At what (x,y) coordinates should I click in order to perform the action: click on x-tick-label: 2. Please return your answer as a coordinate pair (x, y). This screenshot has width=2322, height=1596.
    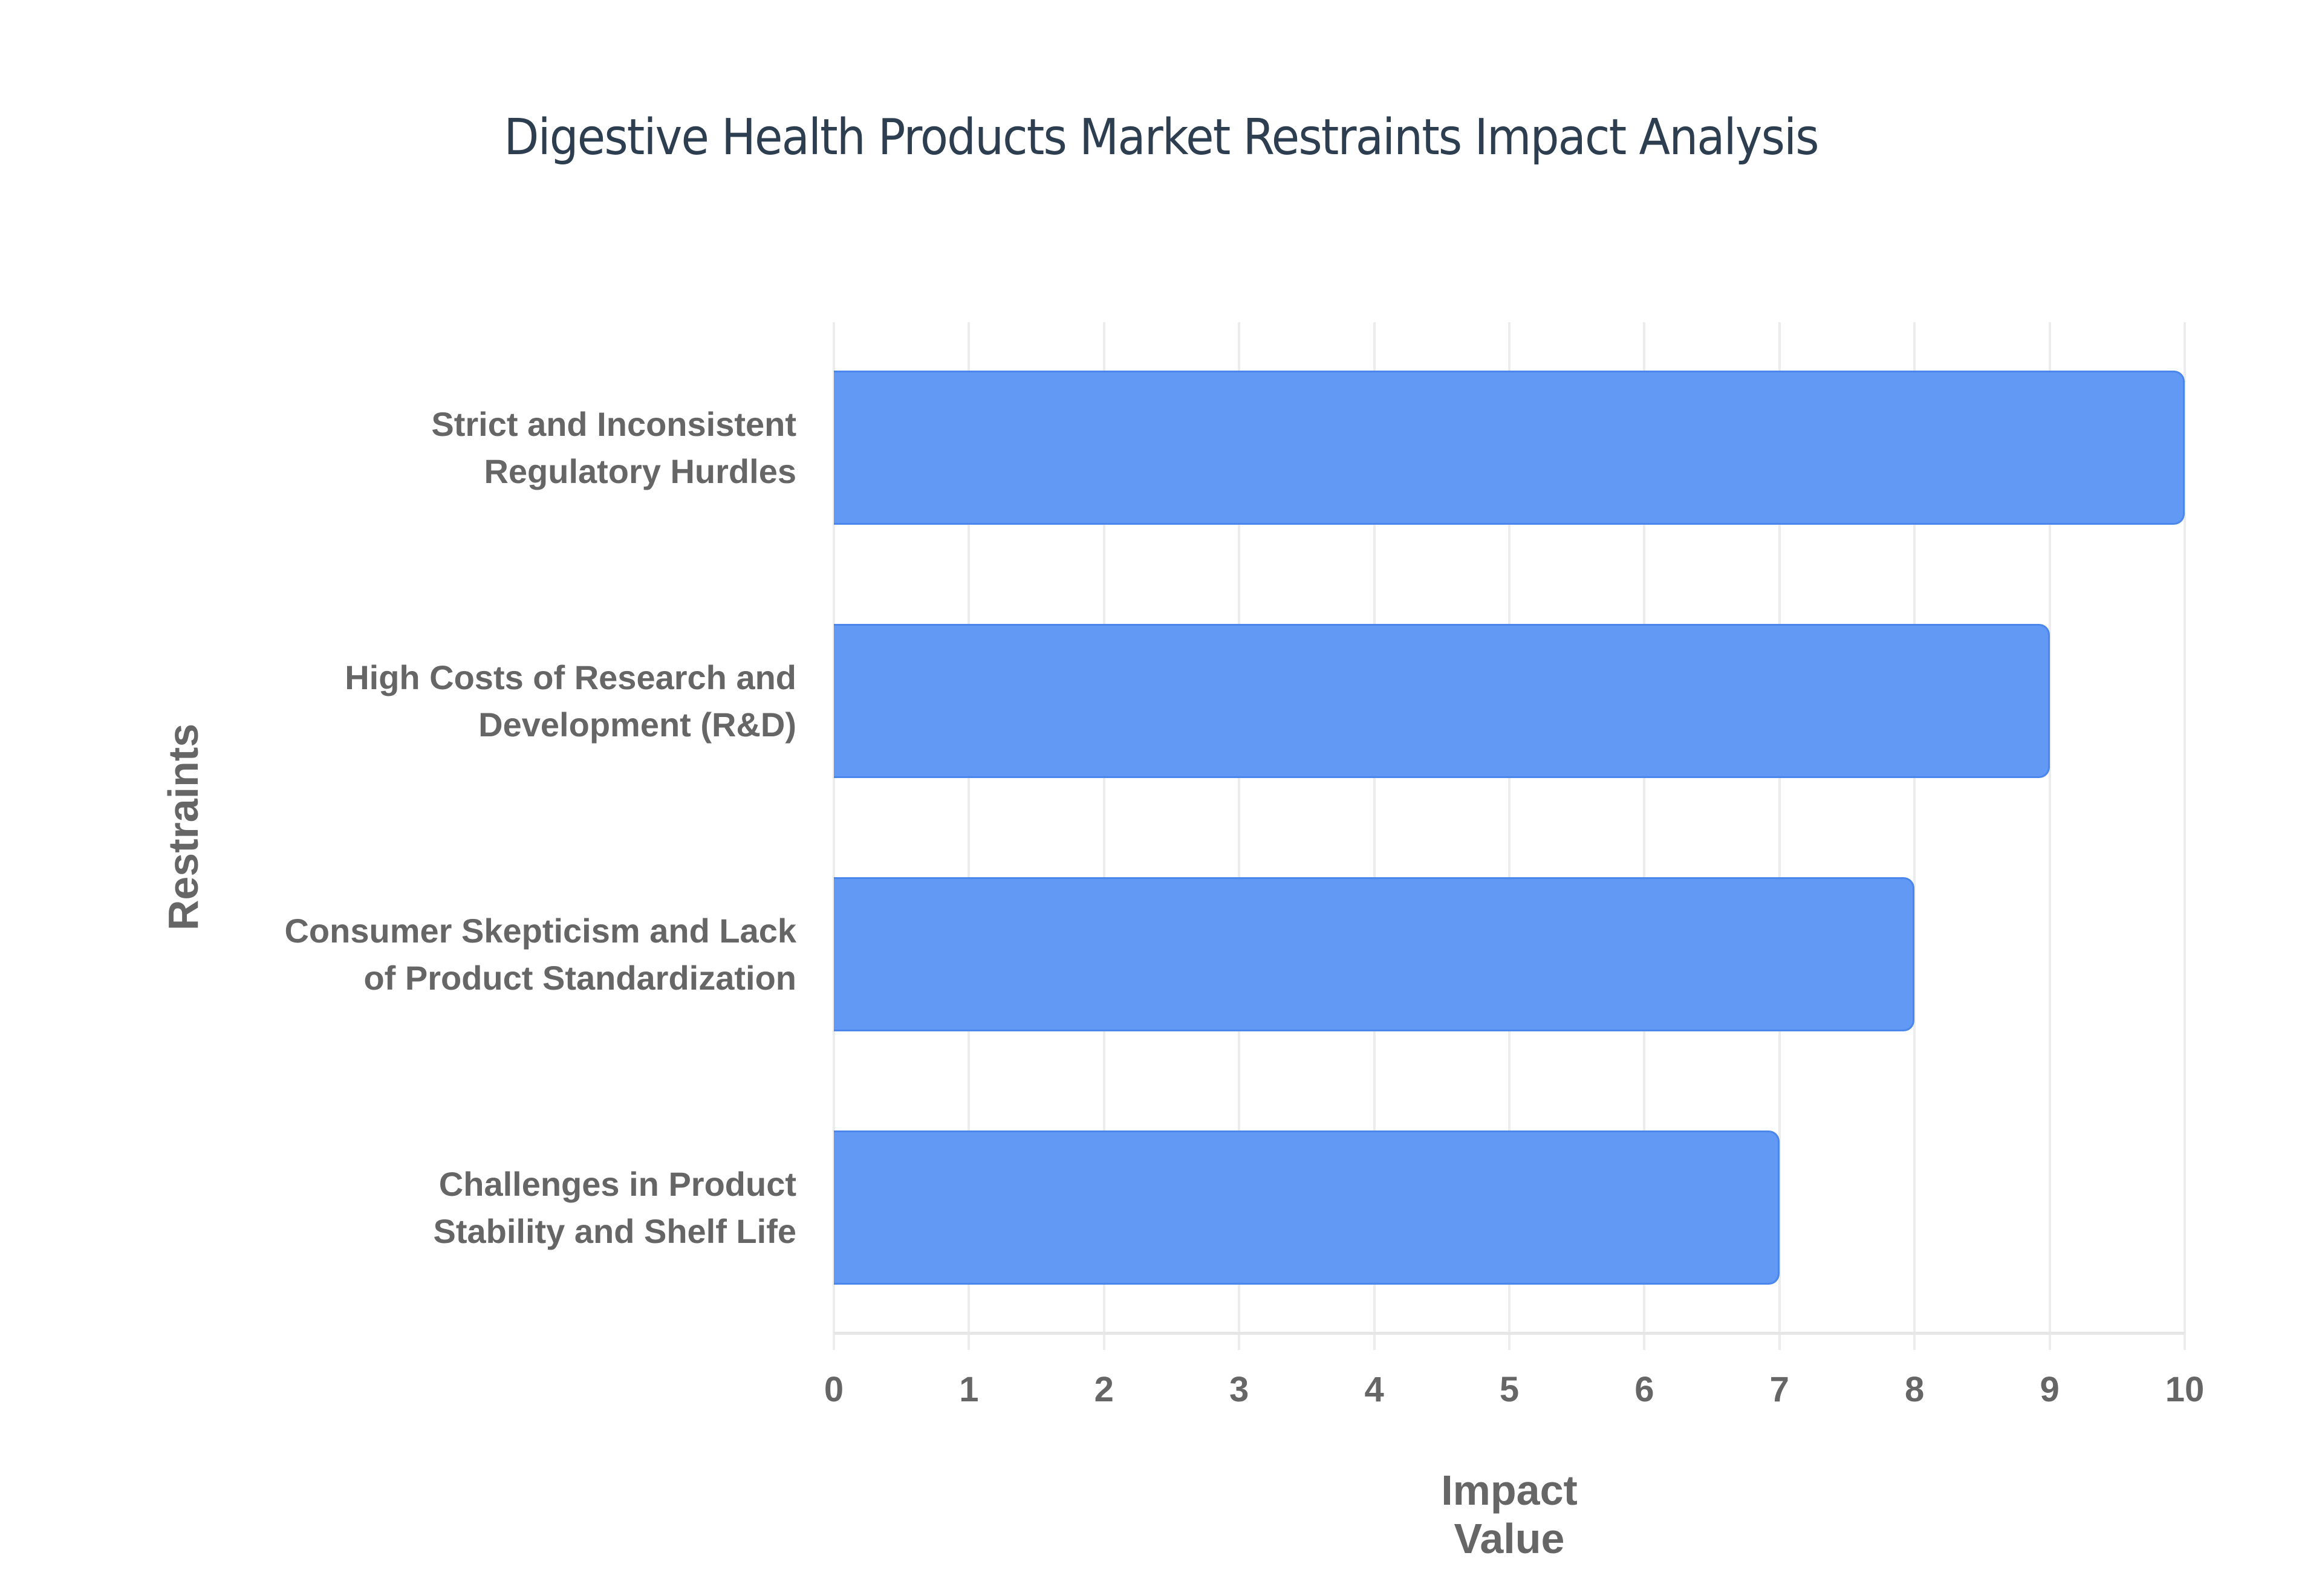
    Looking at the image, I should click on (1104, 1389).